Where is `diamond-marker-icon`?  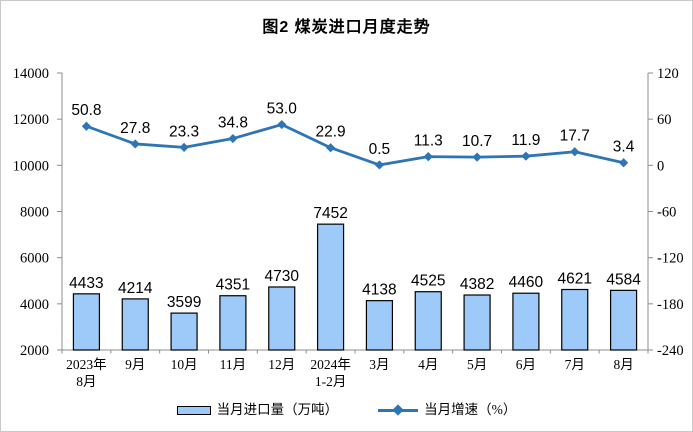 diamond-marker-icon is located at coordinates (398, 409).